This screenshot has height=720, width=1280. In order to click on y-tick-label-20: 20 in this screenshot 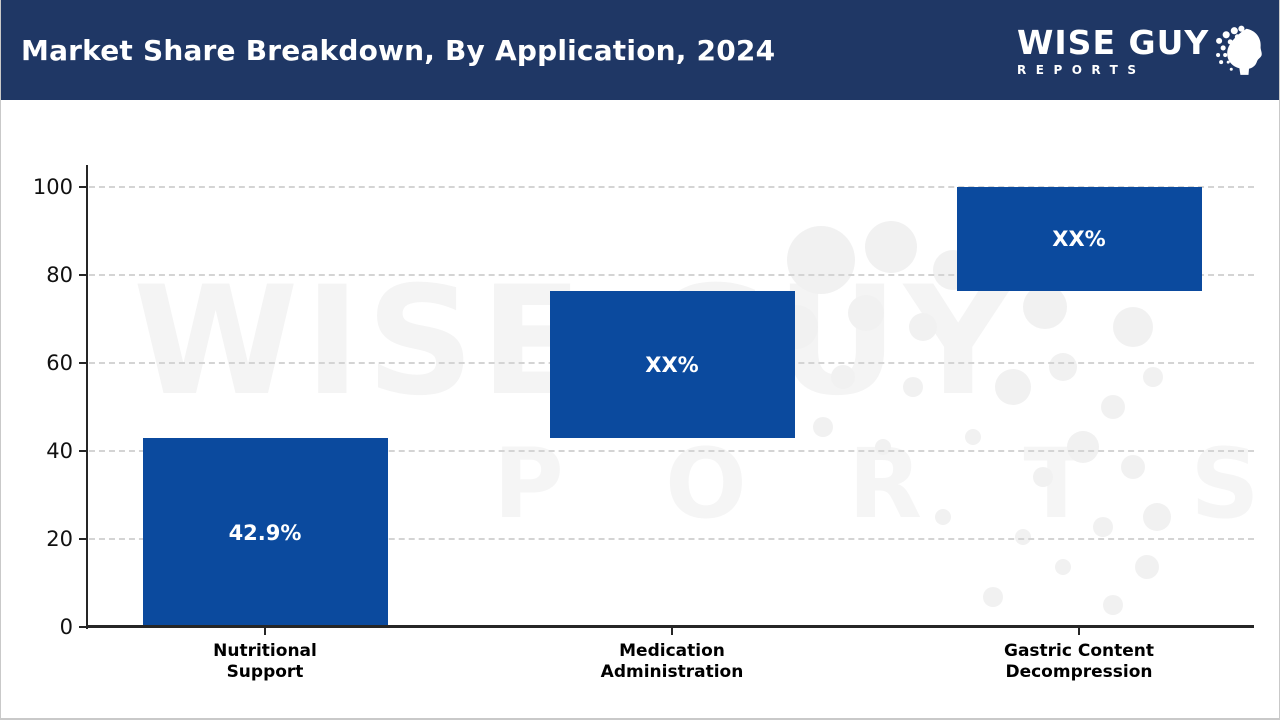, I will do `click(59, 539)`.